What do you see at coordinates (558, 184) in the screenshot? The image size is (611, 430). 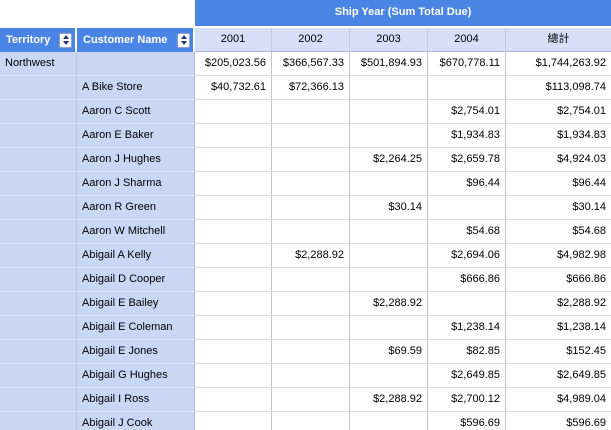 I see `value-cell-grand-total: $96.44` at bounding box center [558, 184].